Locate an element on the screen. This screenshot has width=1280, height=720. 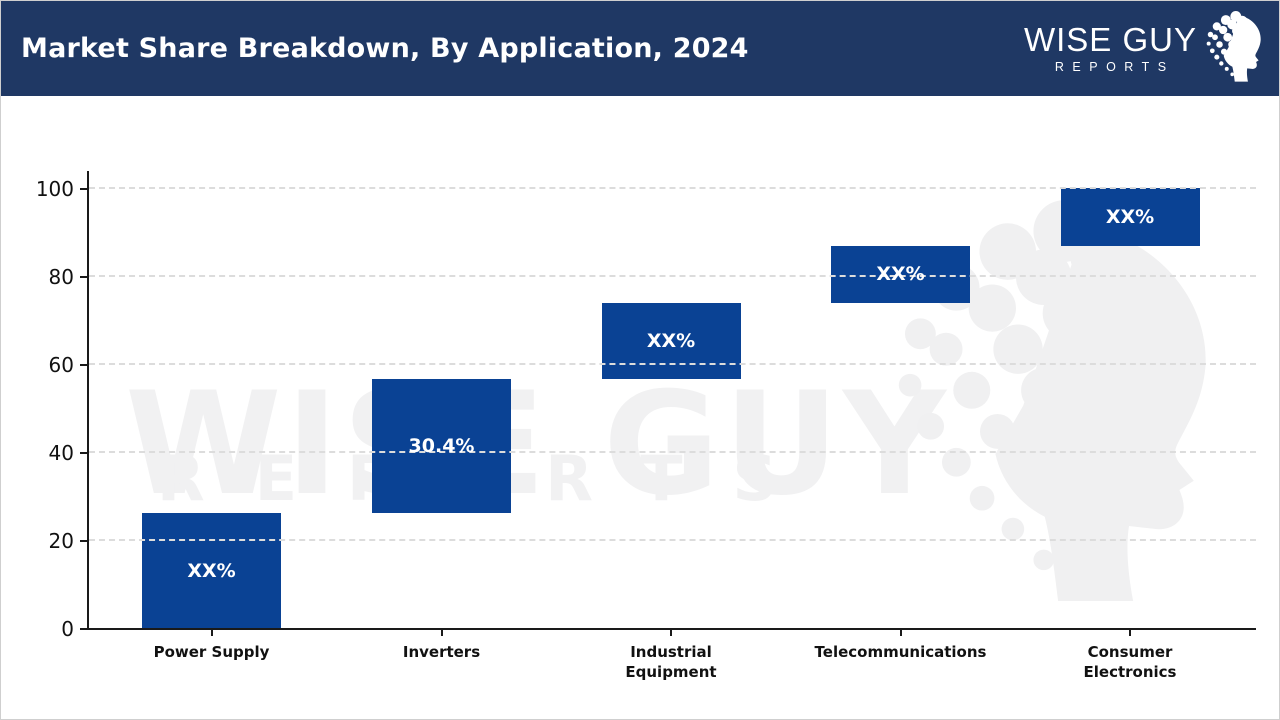
bar-value-label: 30.4% is located at coordinates (441, 446).